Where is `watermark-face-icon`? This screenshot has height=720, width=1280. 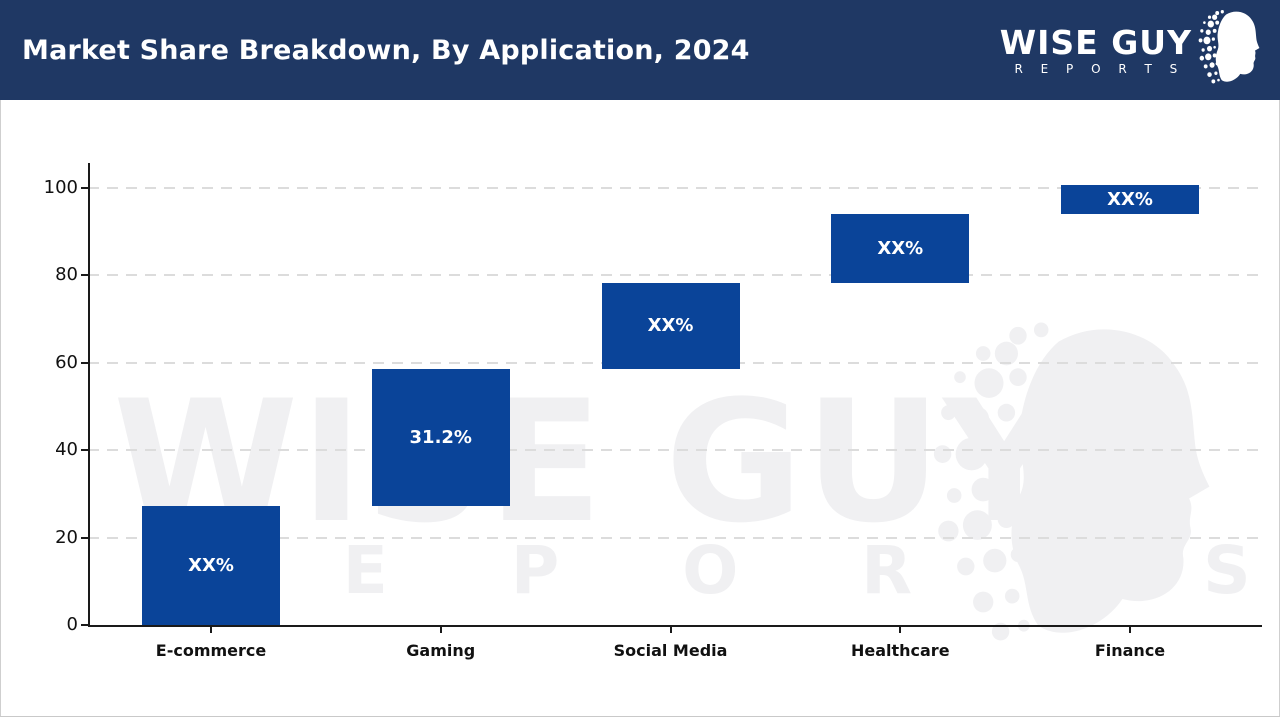
watermark-face-icon is located at coordinates (1071, 481).